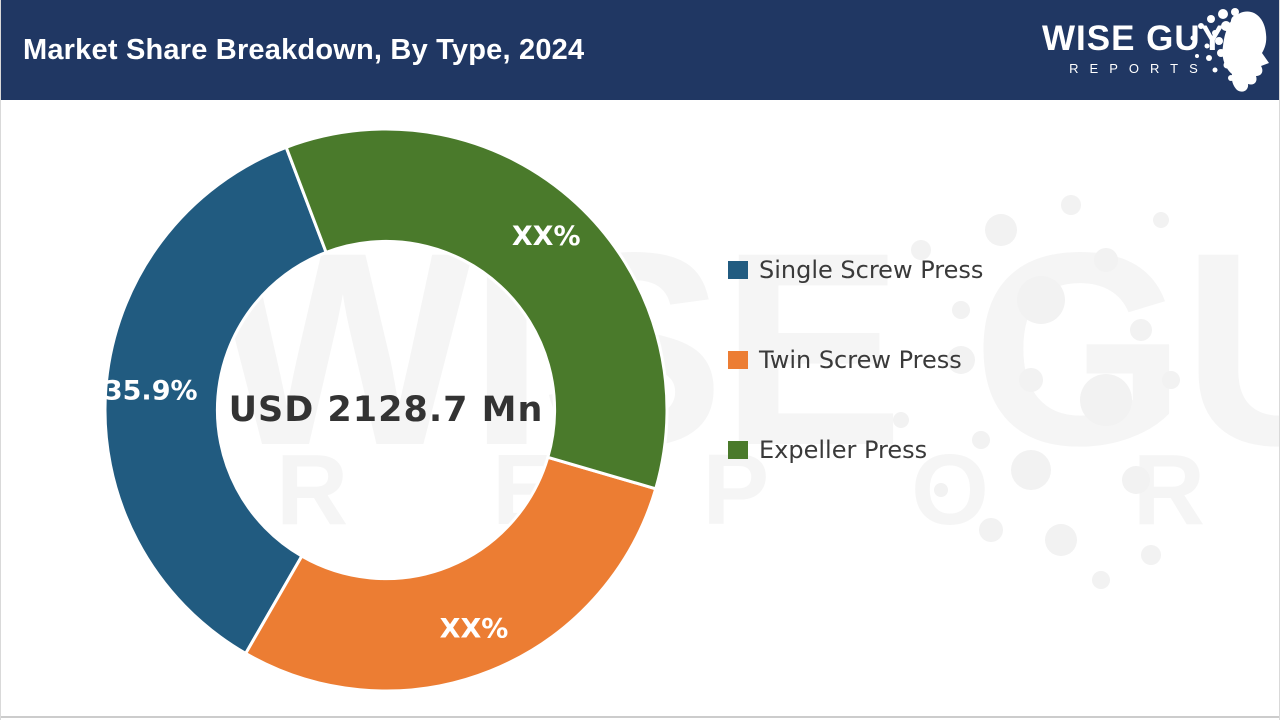  Describe the element at coordinates (738, 450) in the screenshot. I see `legend-swatch-expeller-press` at that location.